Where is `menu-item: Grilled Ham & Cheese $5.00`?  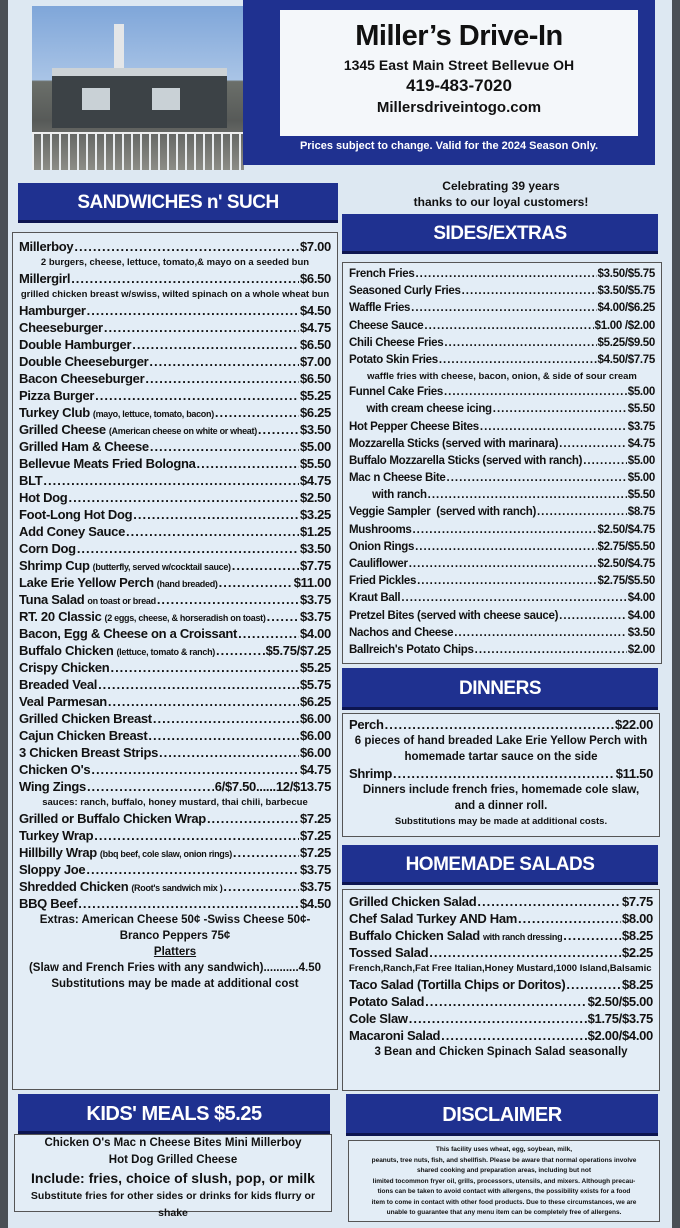 menu-item: Grilled Ham & Cheese $5.00 is located at coordinates (175, 446).